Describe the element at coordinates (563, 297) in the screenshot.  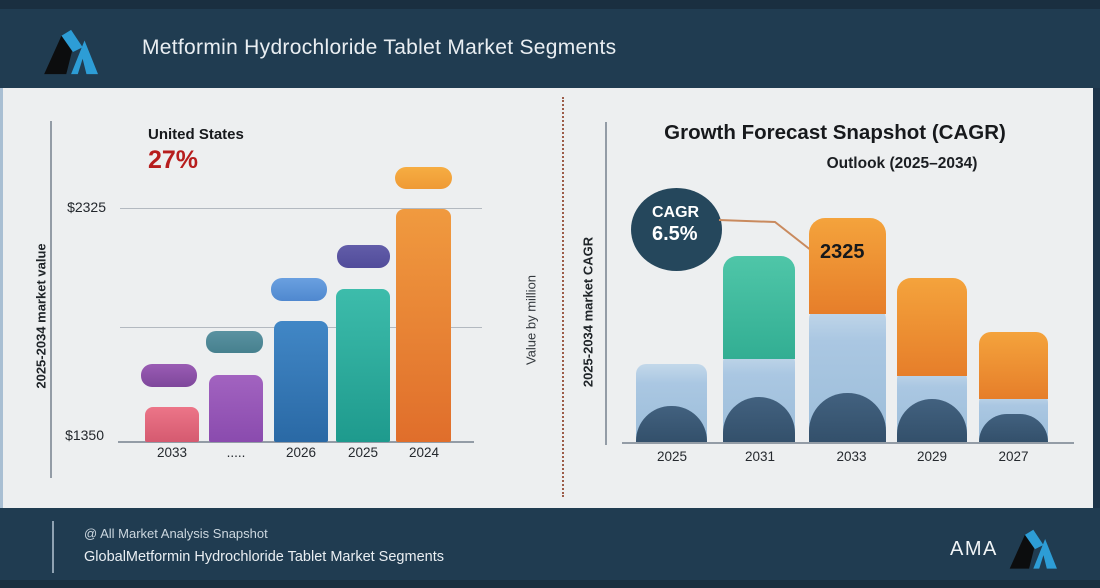
I see `panel-divider` at that location.